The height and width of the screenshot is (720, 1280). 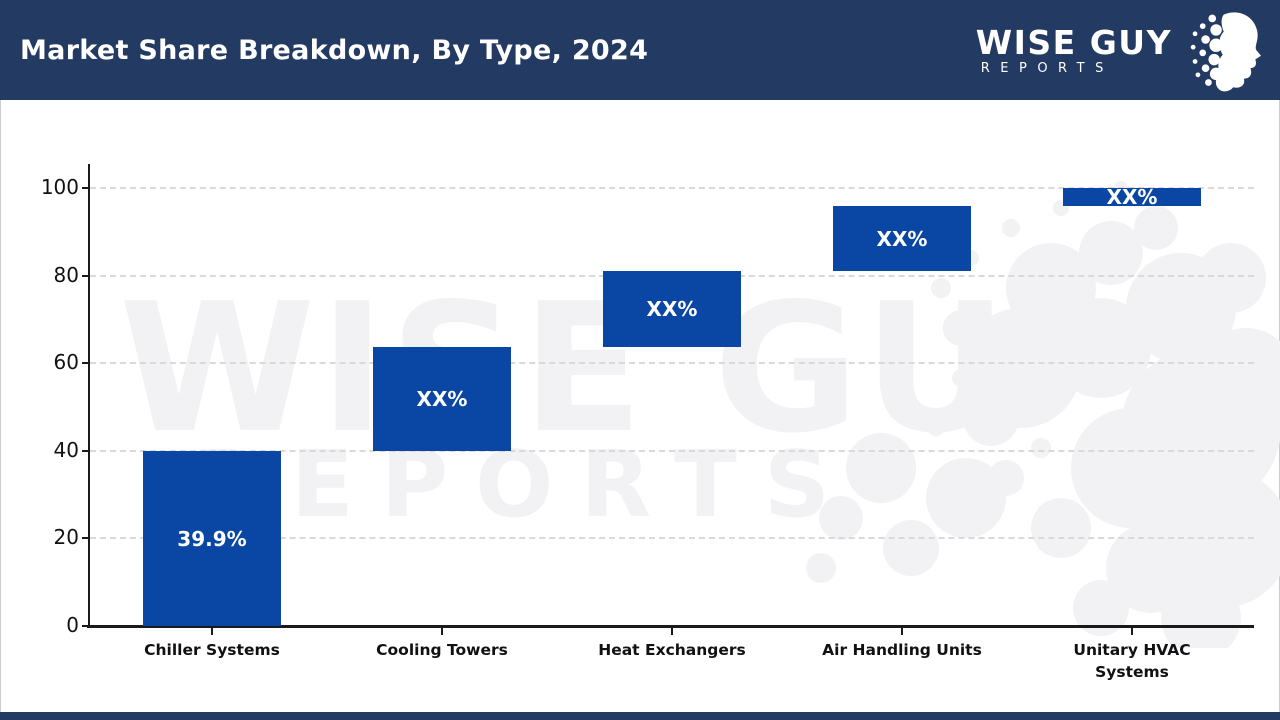 I want to click on logo-text: WISE GUY REPORTS, so click(x=1074, y=50).